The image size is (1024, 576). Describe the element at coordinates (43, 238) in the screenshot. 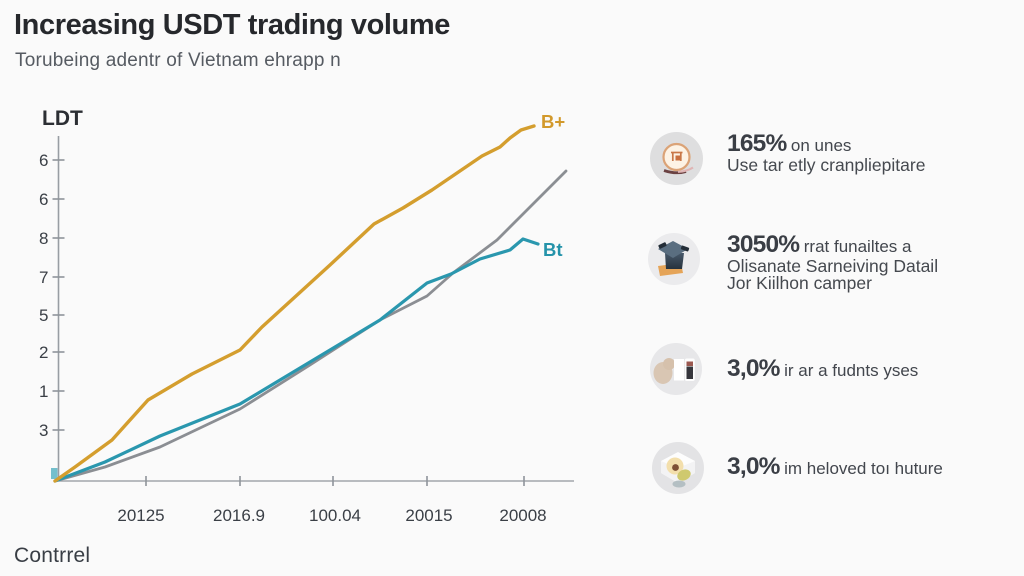

I see `svg-text: 8` at that location.